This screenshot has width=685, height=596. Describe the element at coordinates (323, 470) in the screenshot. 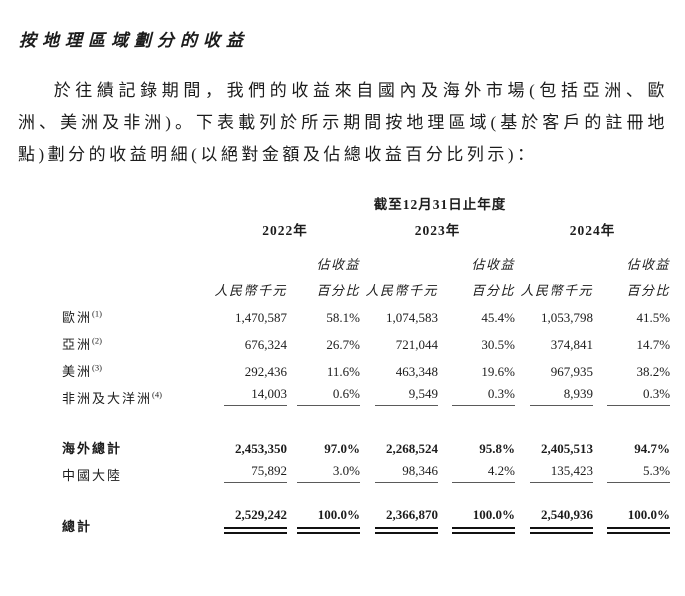

I see `pct-cell: 3.0%` at that location.